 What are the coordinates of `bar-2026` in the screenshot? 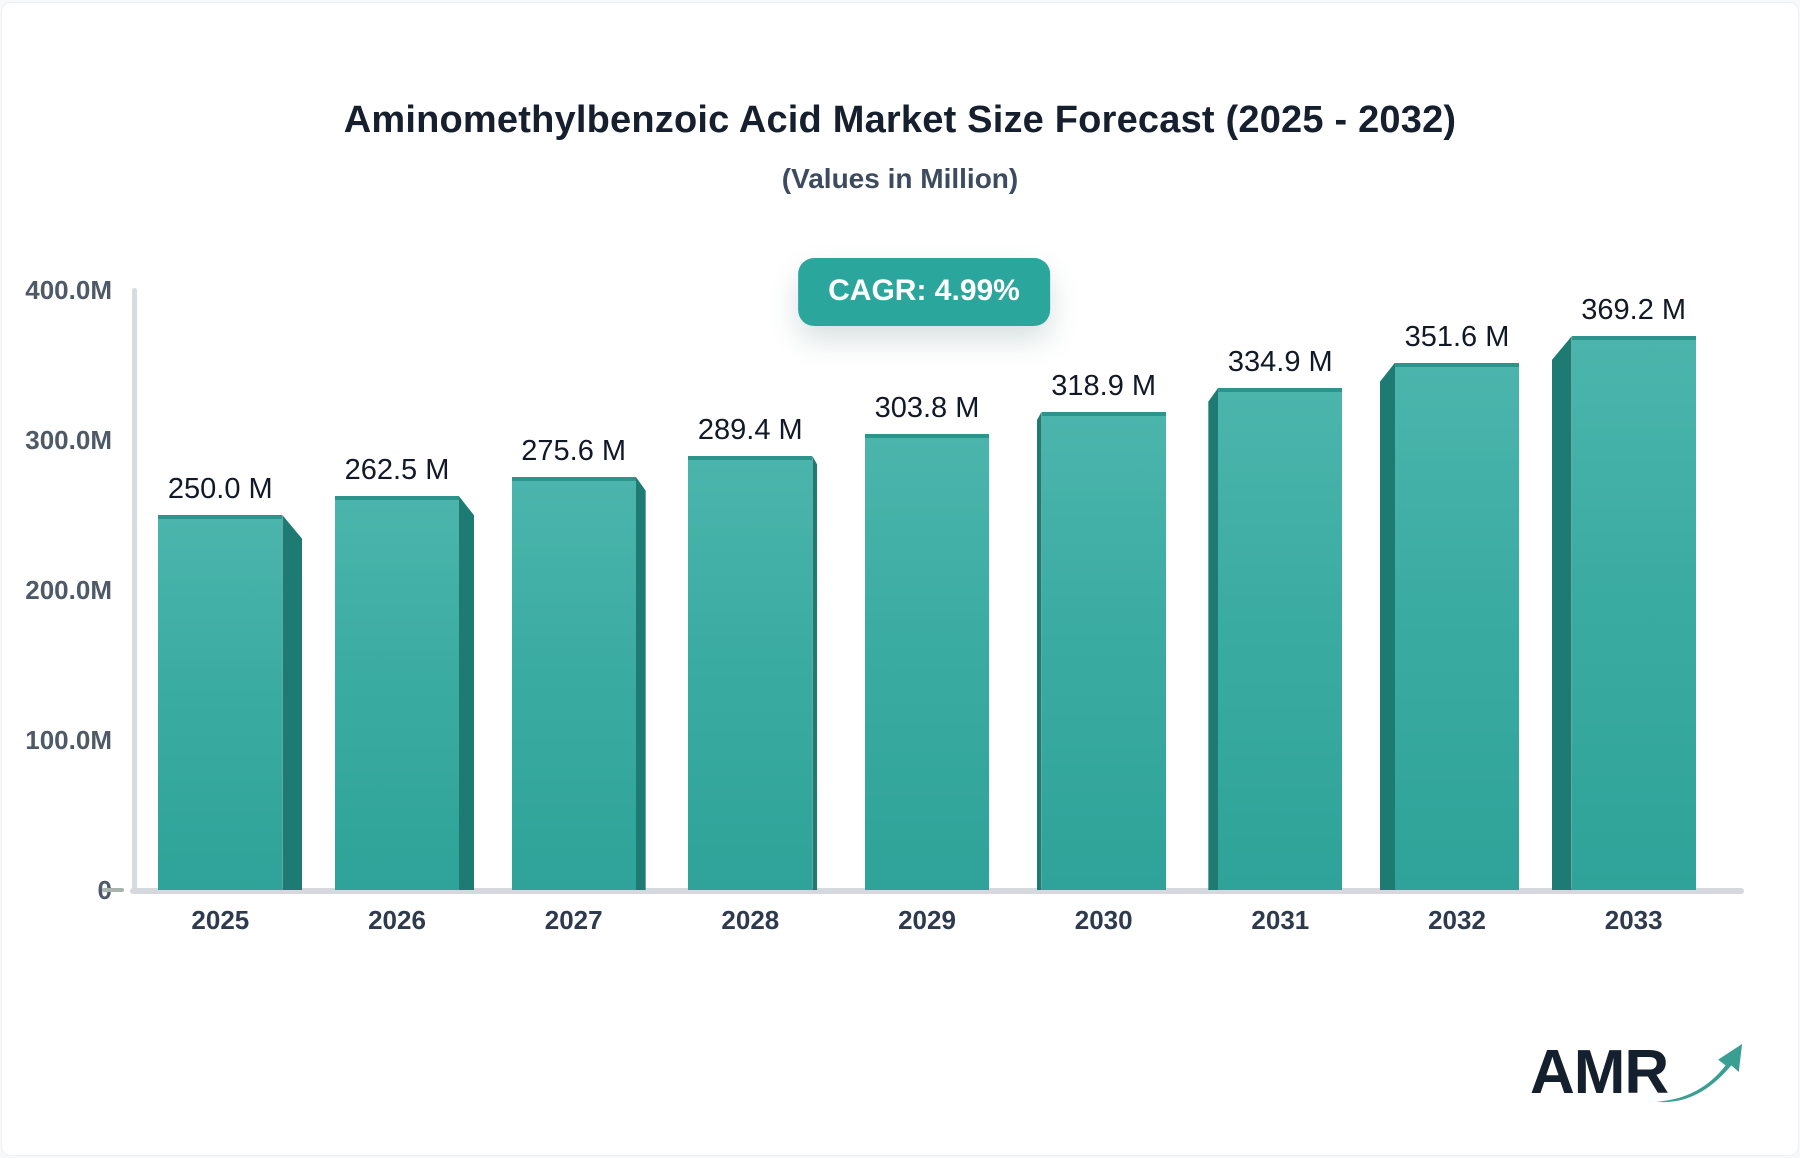 It's located at (404, 693).